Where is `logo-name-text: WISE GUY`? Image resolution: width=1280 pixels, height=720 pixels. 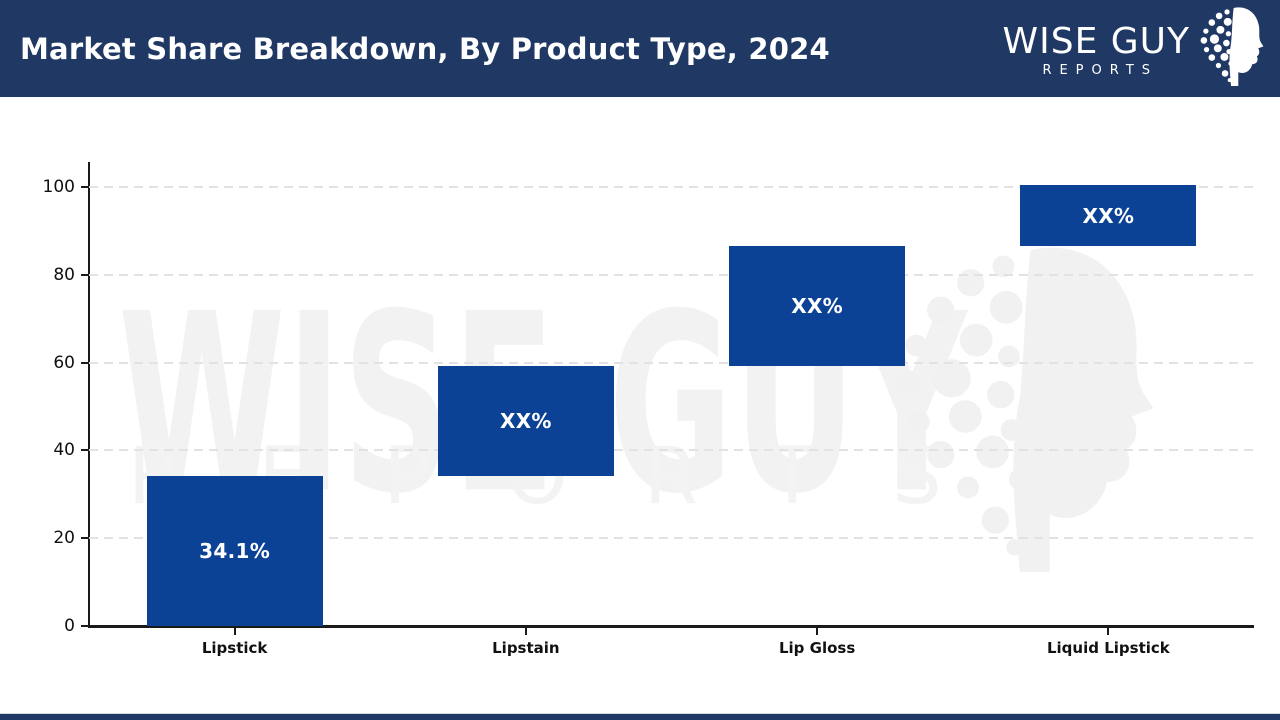
logo-name-text: WISE GUY is located at coordinates (1096, 41).